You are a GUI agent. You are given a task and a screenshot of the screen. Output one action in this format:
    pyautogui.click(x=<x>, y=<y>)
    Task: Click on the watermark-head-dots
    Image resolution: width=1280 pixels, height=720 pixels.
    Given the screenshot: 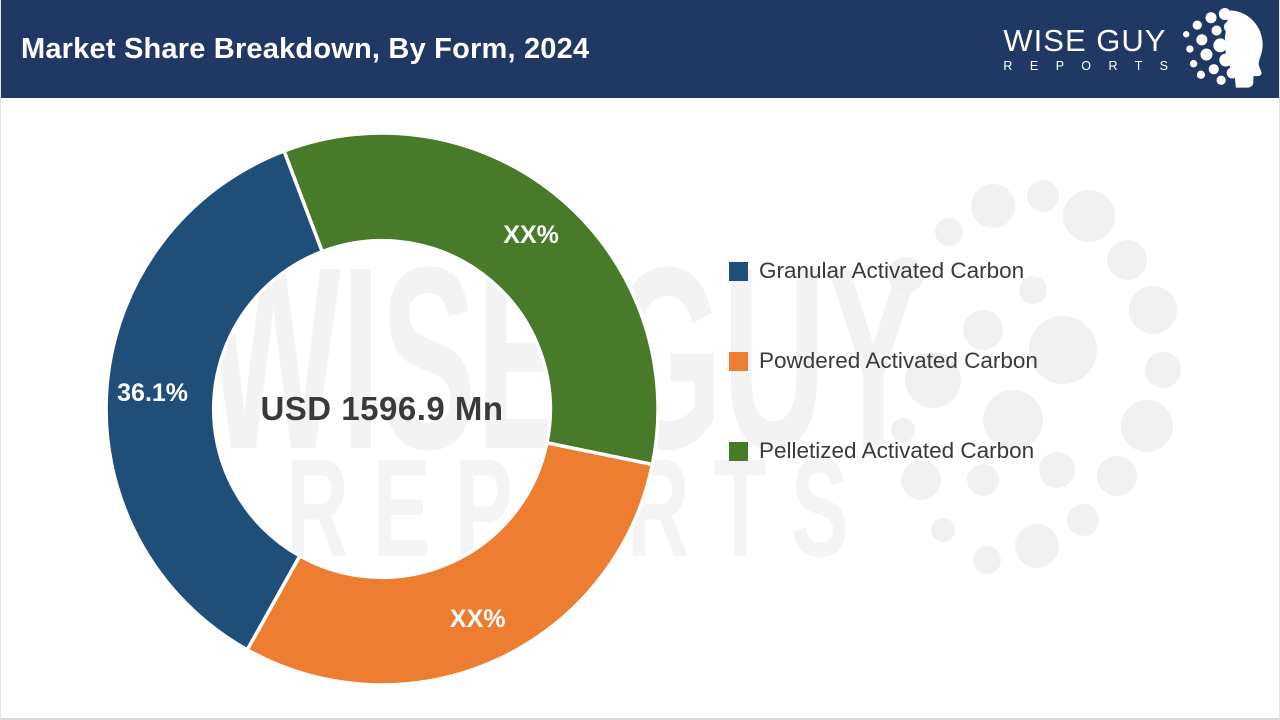 What is the action you would take?
    pyautogui.click(x=1034, y=377)
    